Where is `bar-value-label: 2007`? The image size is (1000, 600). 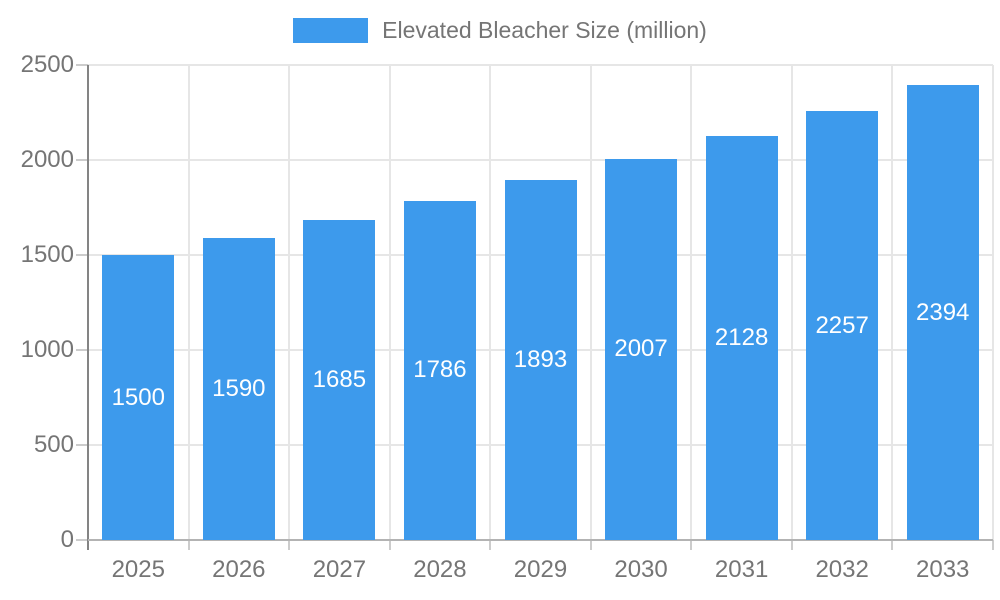
bar-value-label: 2007 is located at coordinates (641, 349).